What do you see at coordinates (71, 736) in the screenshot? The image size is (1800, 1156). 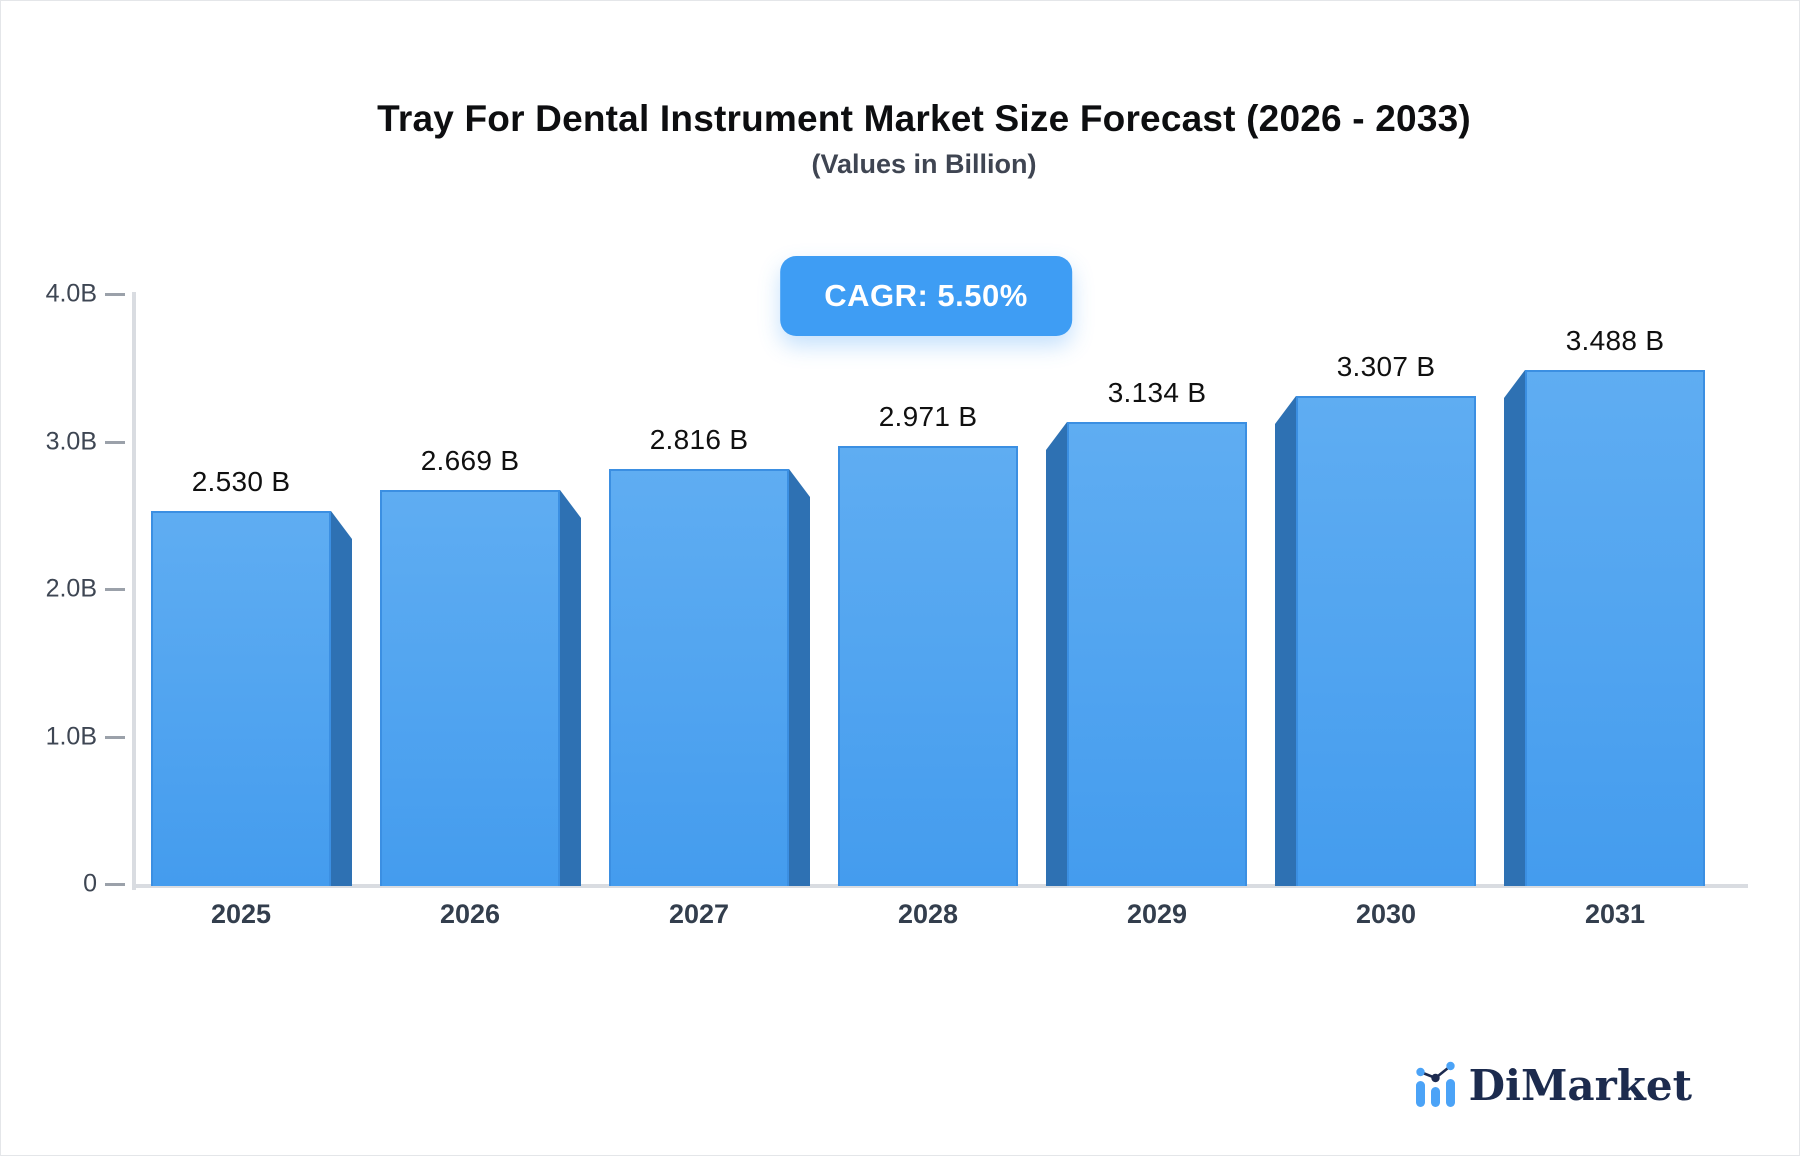 I see `y-axis-label: 1.0B` at bounding box center [71, 736].